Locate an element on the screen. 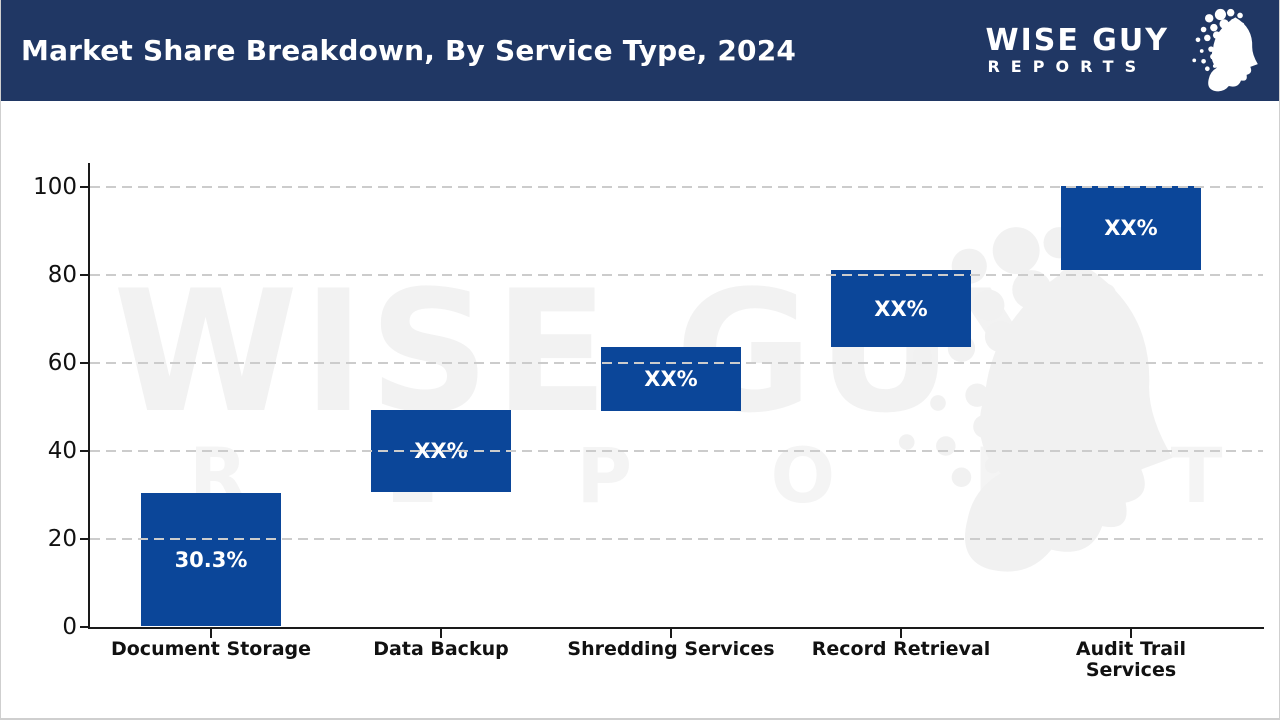 The image size is (1280, 720). y-tick-label-0: 0 is located at coordinates (69, 627).